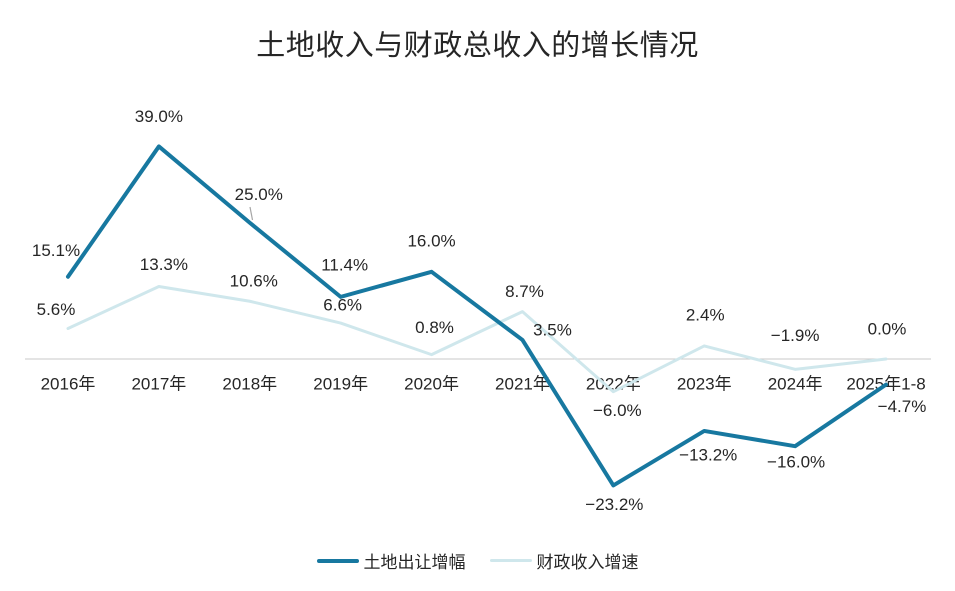 Image resolution: width=955 pixels, height=591 pixels. I want to click on legend-label: 财政收入增速, so click(587, 562).